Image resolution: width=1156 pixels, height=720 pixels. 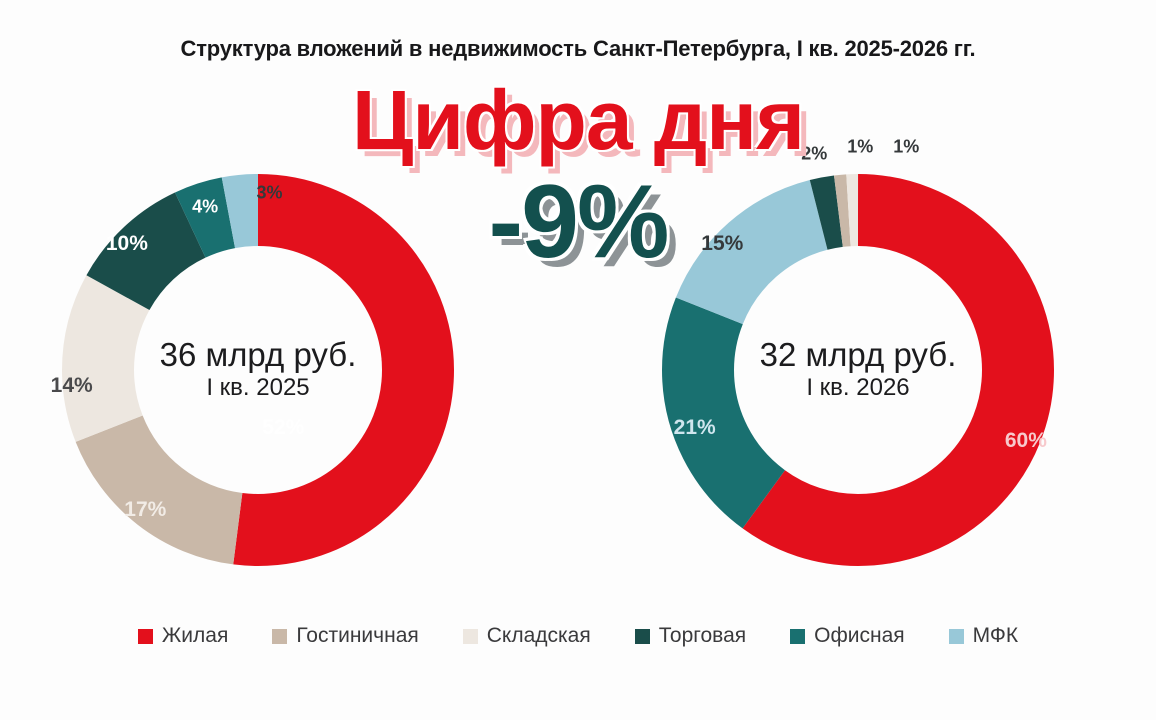 I want to click on legend-item-hotel: Гостиничная, so click(x=345, y=636).